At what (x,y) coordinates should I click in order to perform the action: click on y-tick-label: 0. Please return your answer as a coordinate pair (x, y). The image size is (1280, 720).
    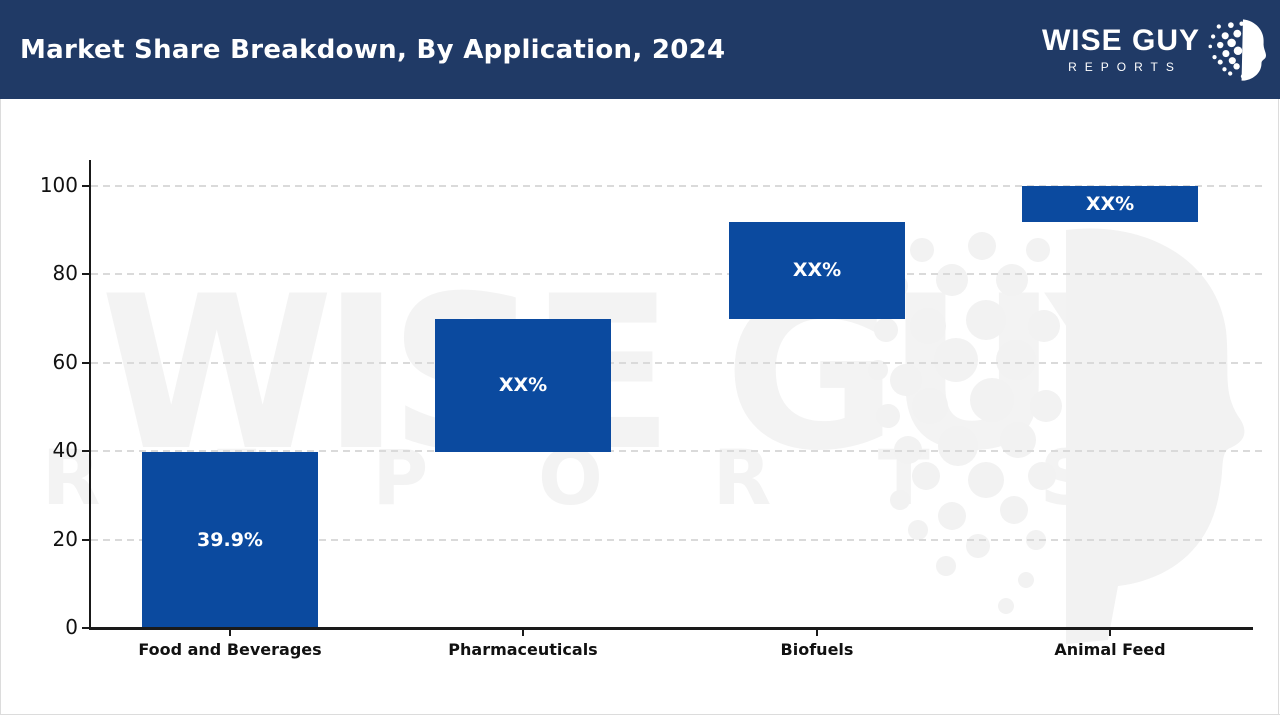
    Looking at the image, I should click on (71, 627).